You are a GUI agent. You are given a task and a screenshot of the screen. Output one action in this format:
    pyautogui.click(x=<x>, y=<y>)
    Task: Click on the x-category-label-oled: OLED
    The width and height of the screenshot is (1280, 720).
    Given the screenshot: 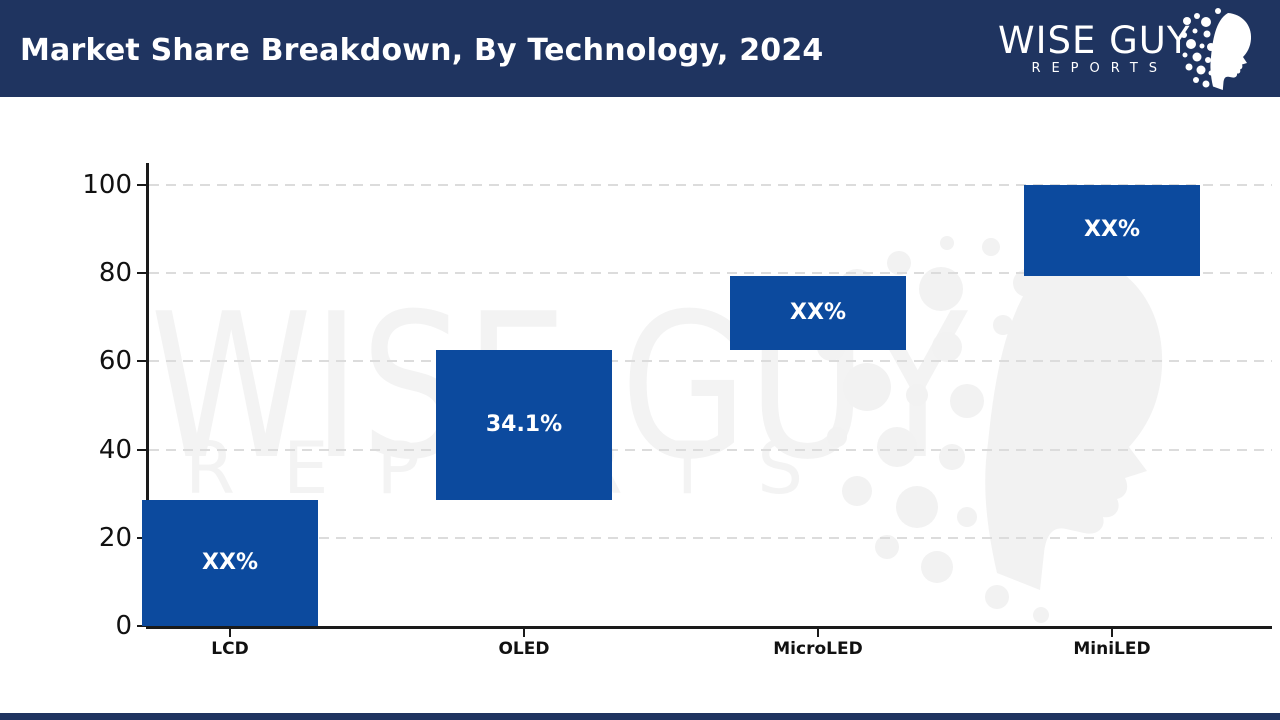 What is the action you would take?
    pyautogui.click(x=524, y=649)
    